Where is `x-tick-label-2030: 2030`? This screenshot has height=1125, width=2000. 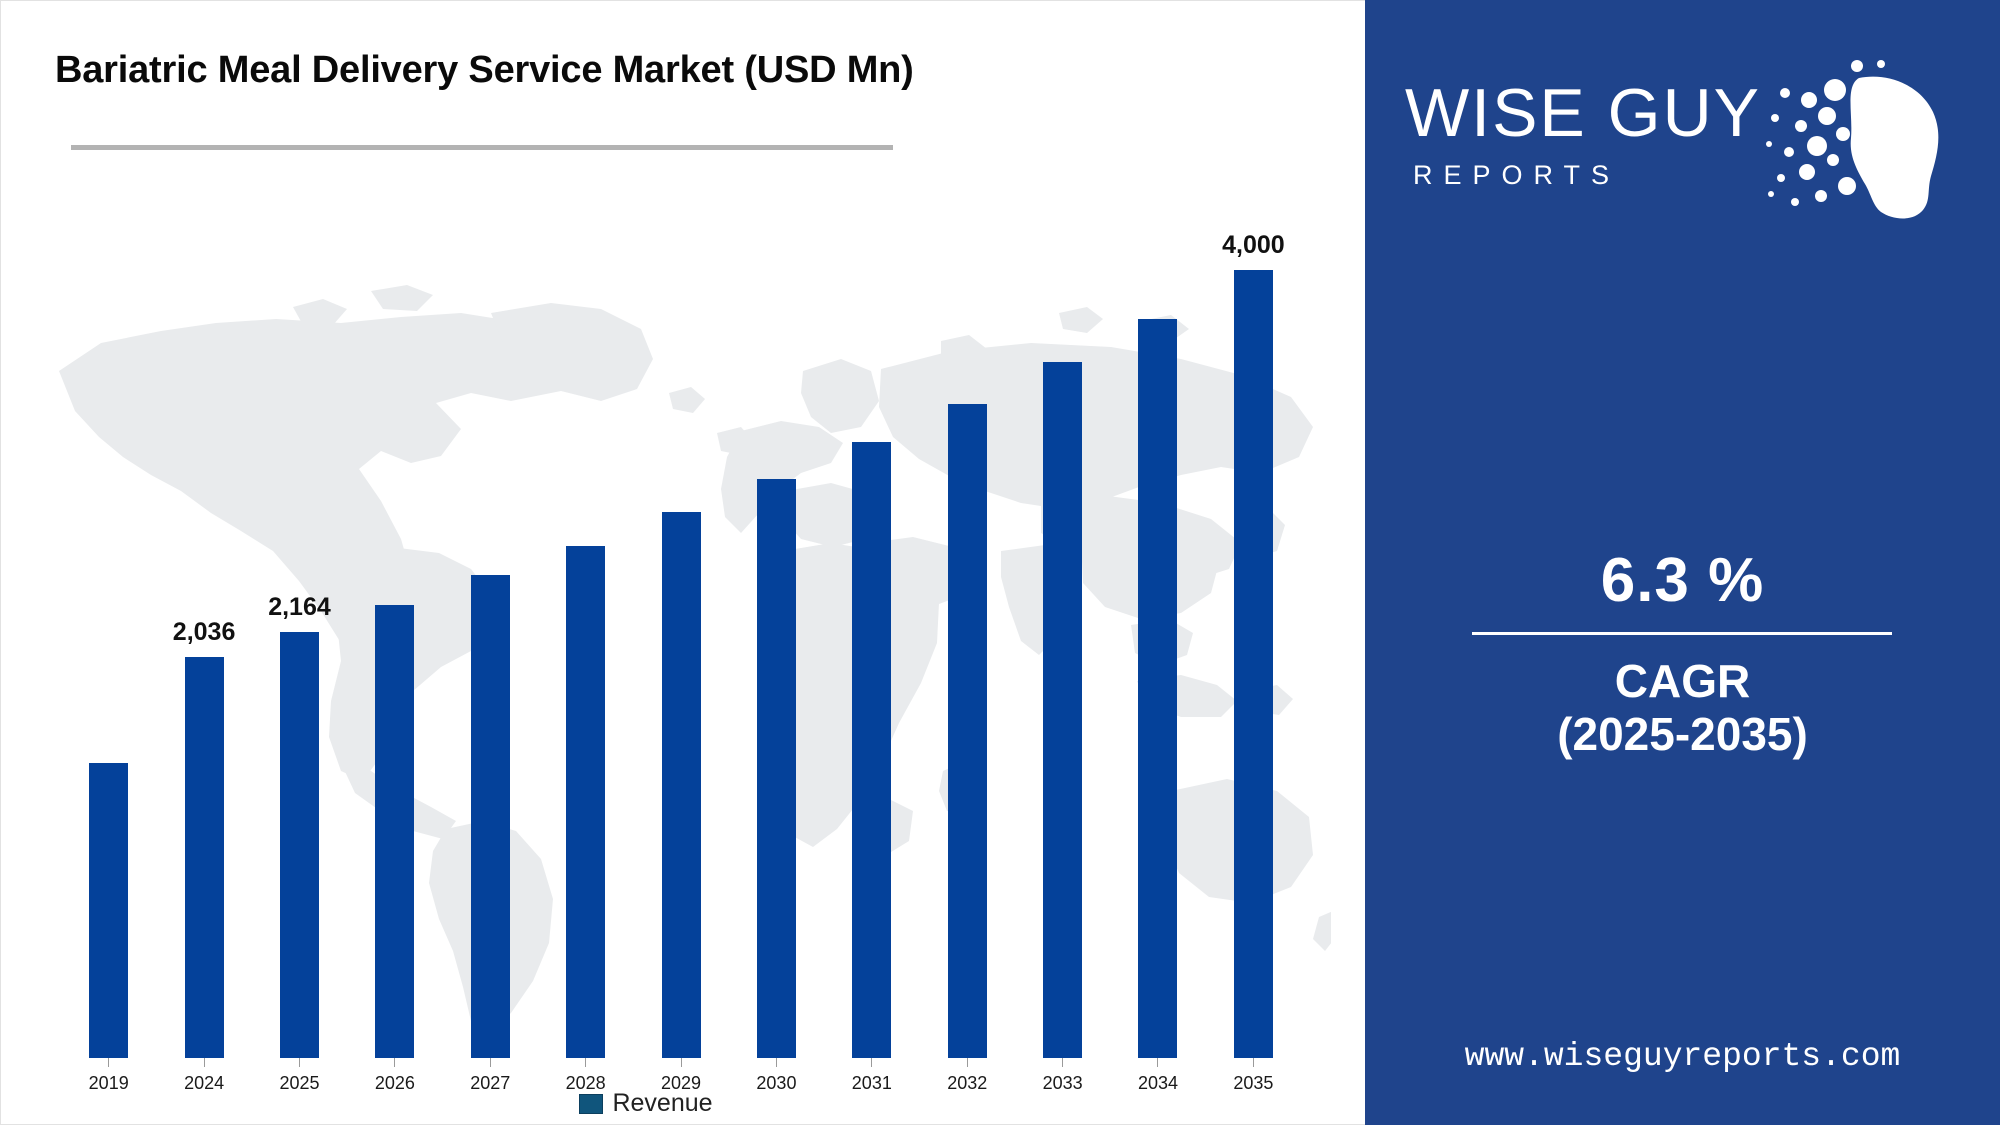 x-tick-label-2030: 2030 is located at coordinates (776, 1083).